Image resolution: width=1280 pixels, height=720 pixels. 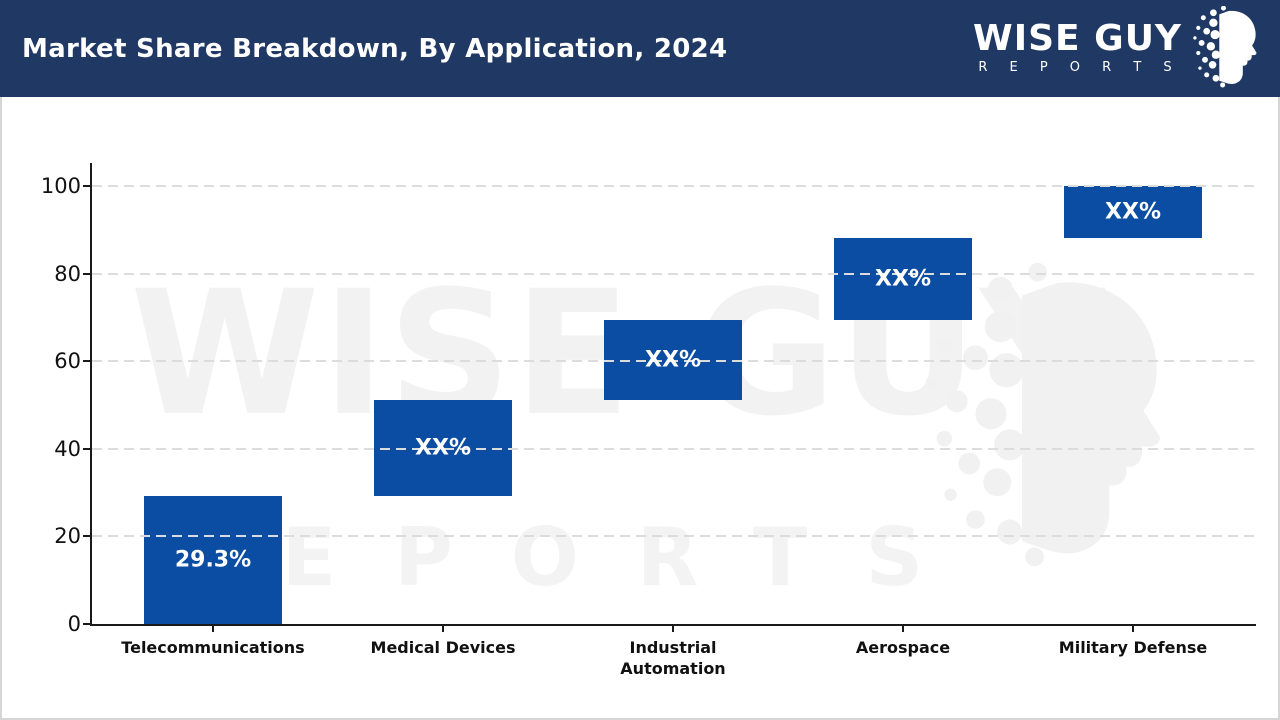 What do you see at coordinates (67, 536) in the screenshot?
I see `y-tick-label: 20` at bounding box center [67, 536].